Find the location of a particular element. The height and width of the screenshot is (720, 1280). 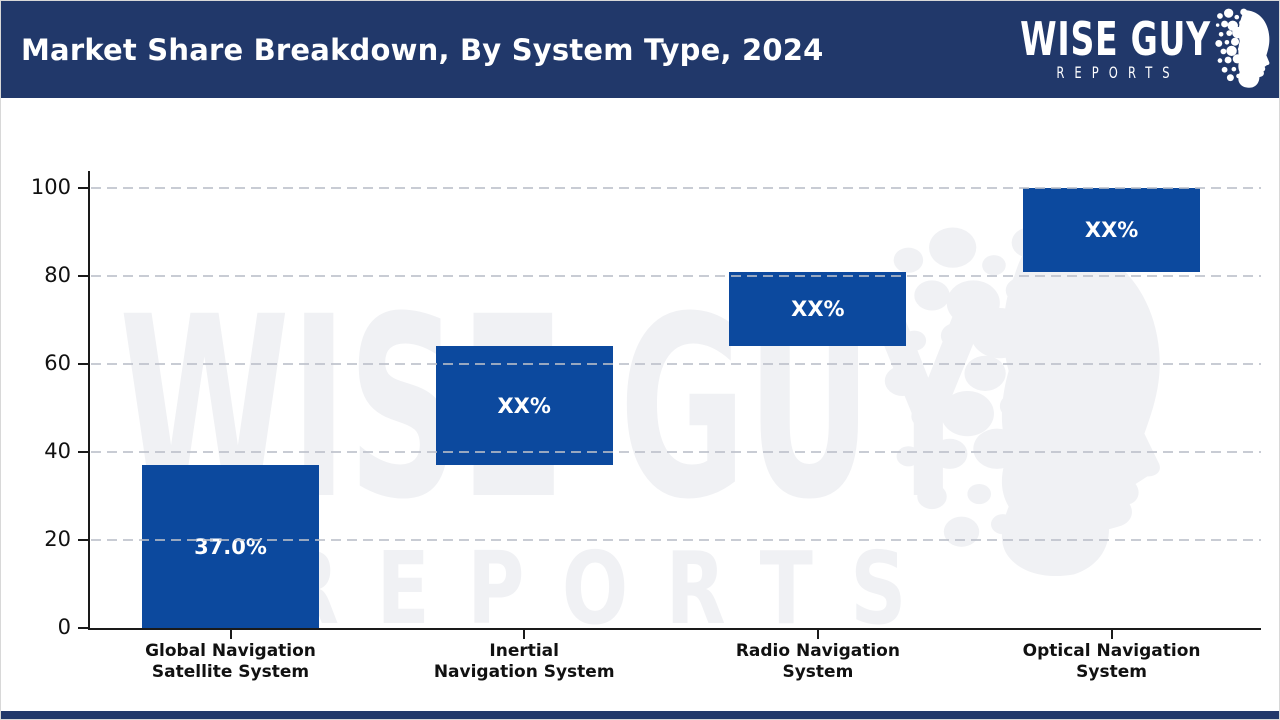

footer-bar is located at coordinates (640, 715).